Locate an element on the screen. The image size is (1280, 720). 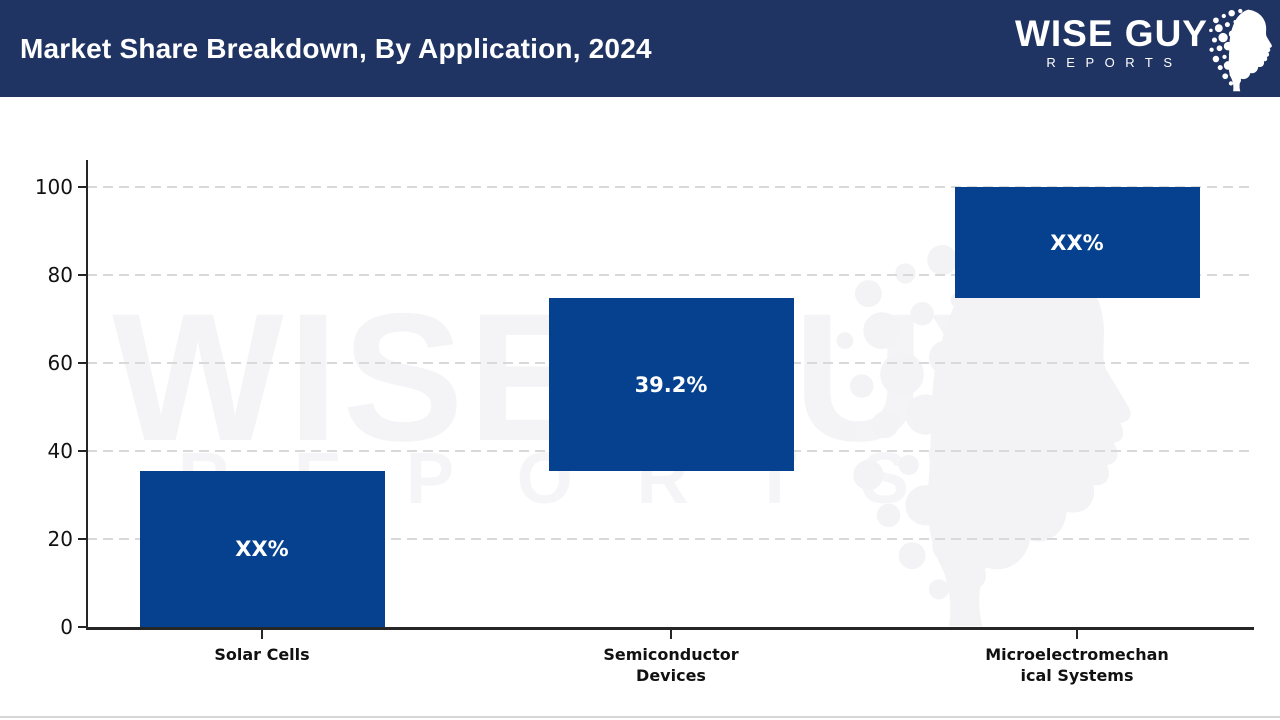
x-category-label-line: Semiconductor is located at coordinates (671, 654).